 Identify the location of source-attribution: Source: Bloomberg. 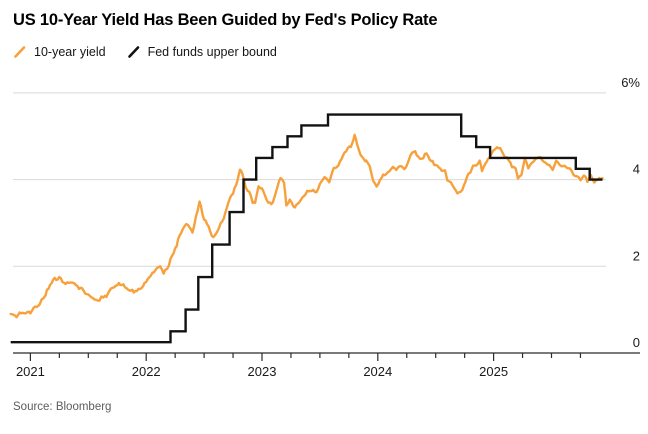
(62, 407).